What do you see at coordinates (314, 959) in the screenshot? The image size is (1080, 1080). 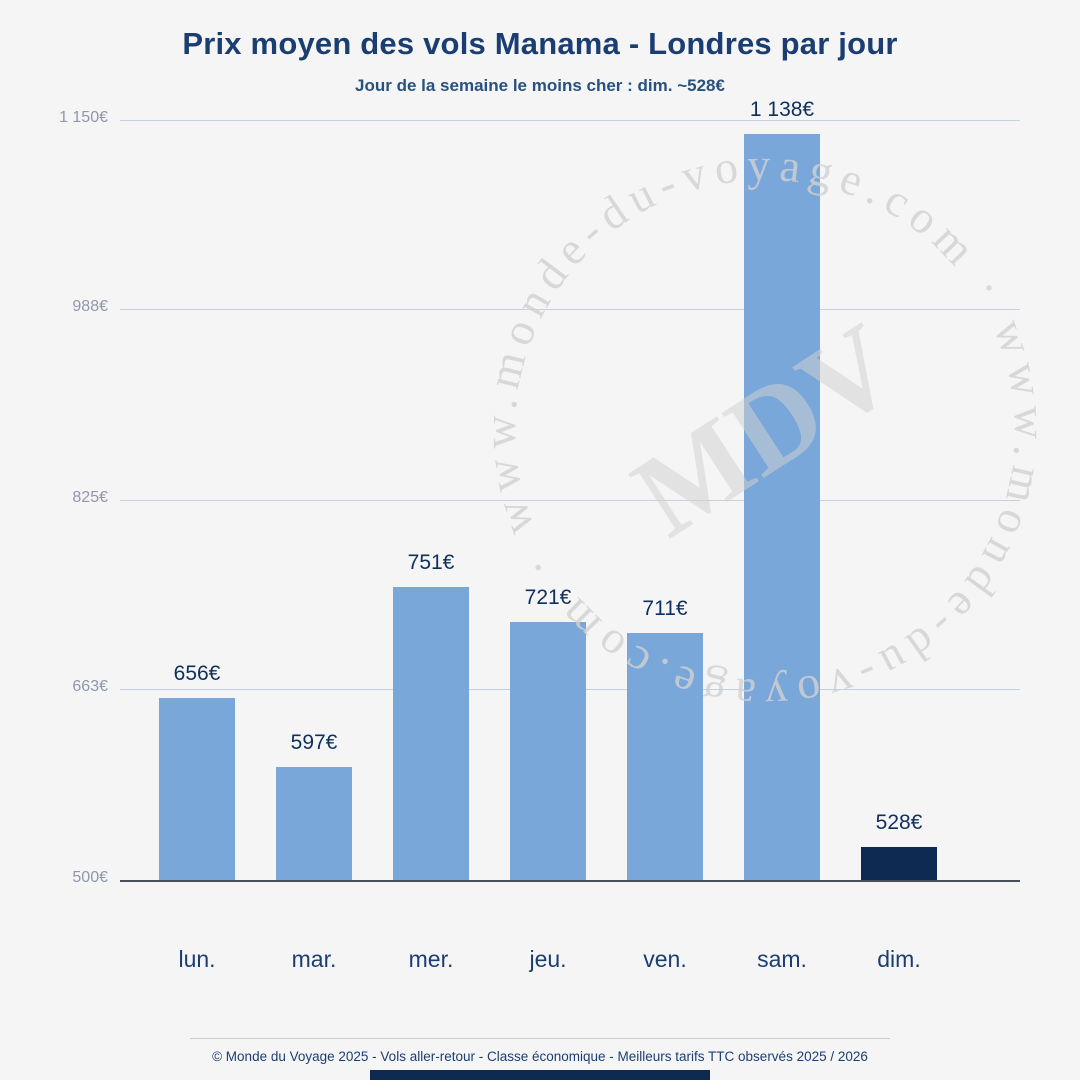 I see `x-tick-label: mar.` at bounding box center [314, 959].